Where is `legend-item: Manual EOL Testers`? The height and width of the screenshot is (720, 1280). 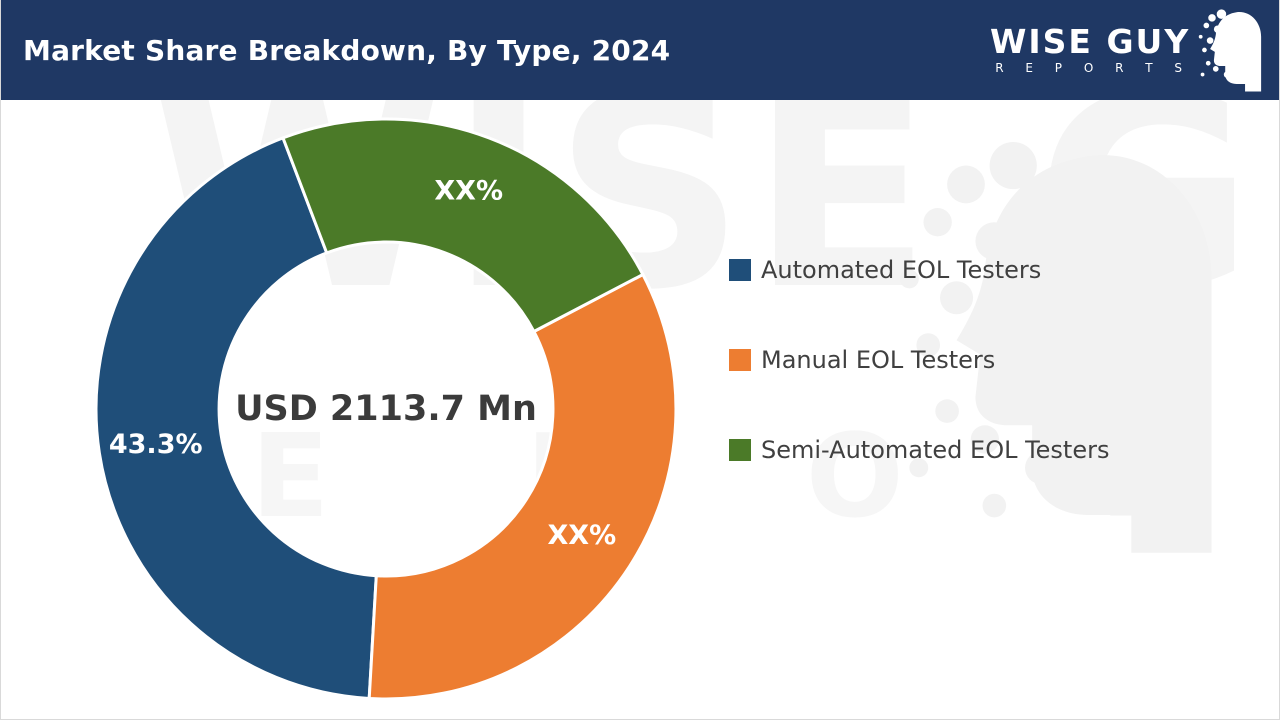
legend-item: Manual EOL Testers is located at coordinates (919, 360).